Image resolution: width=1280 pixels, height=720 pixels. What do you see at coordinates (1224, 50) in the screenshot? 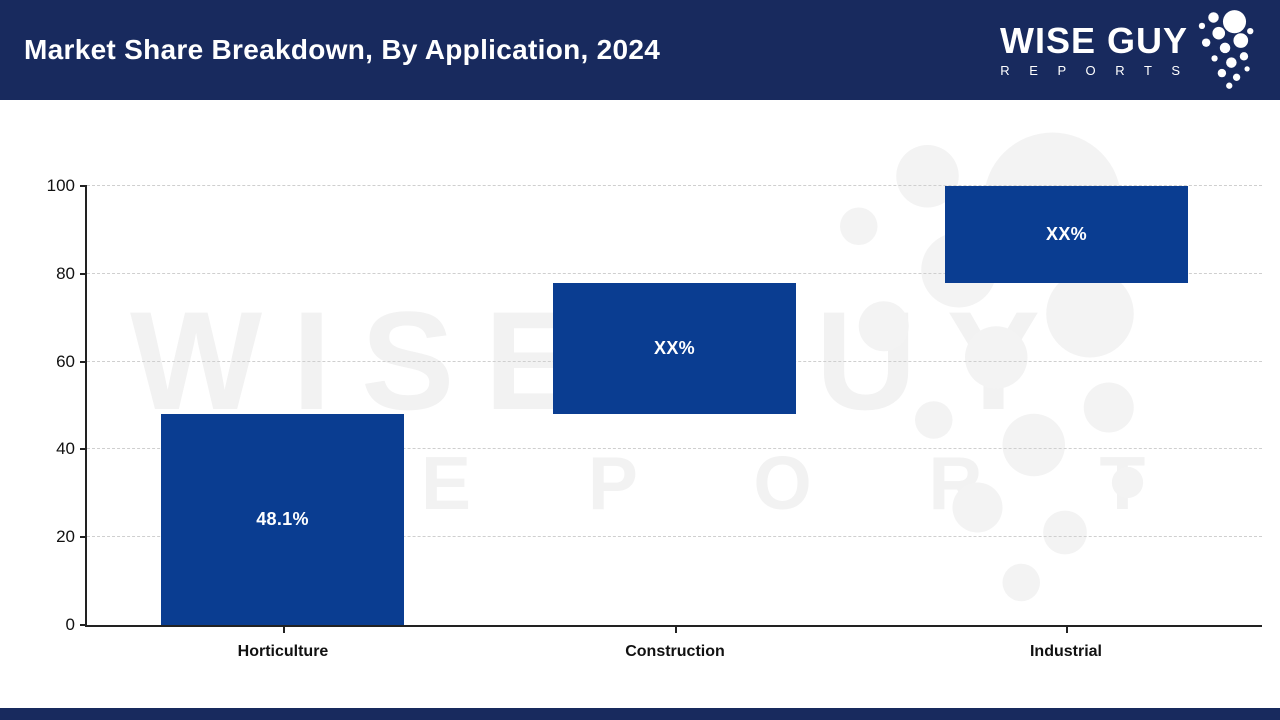
I see `head-dots-icon` at bounding box center [1224, 50].